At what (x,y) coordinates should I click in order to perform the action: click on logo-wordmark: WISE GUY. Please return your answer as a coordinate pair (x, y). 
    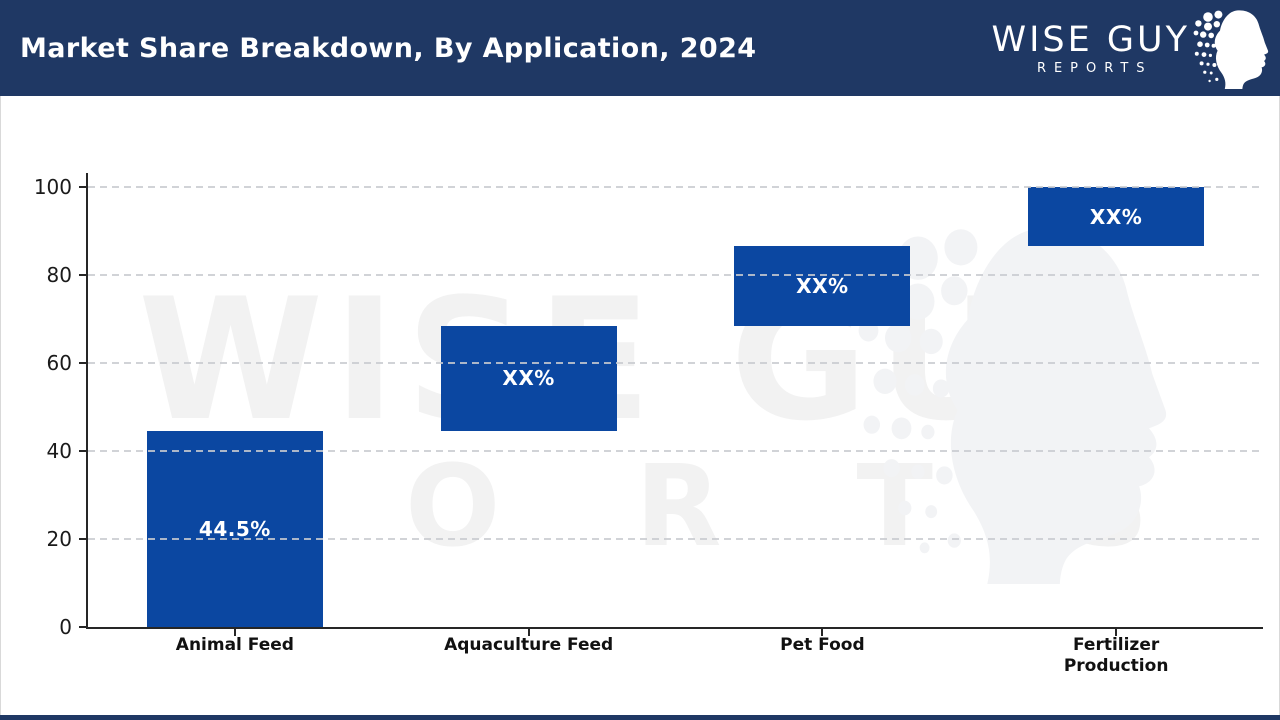
    Looking at the image, I should click on (1090, 40).